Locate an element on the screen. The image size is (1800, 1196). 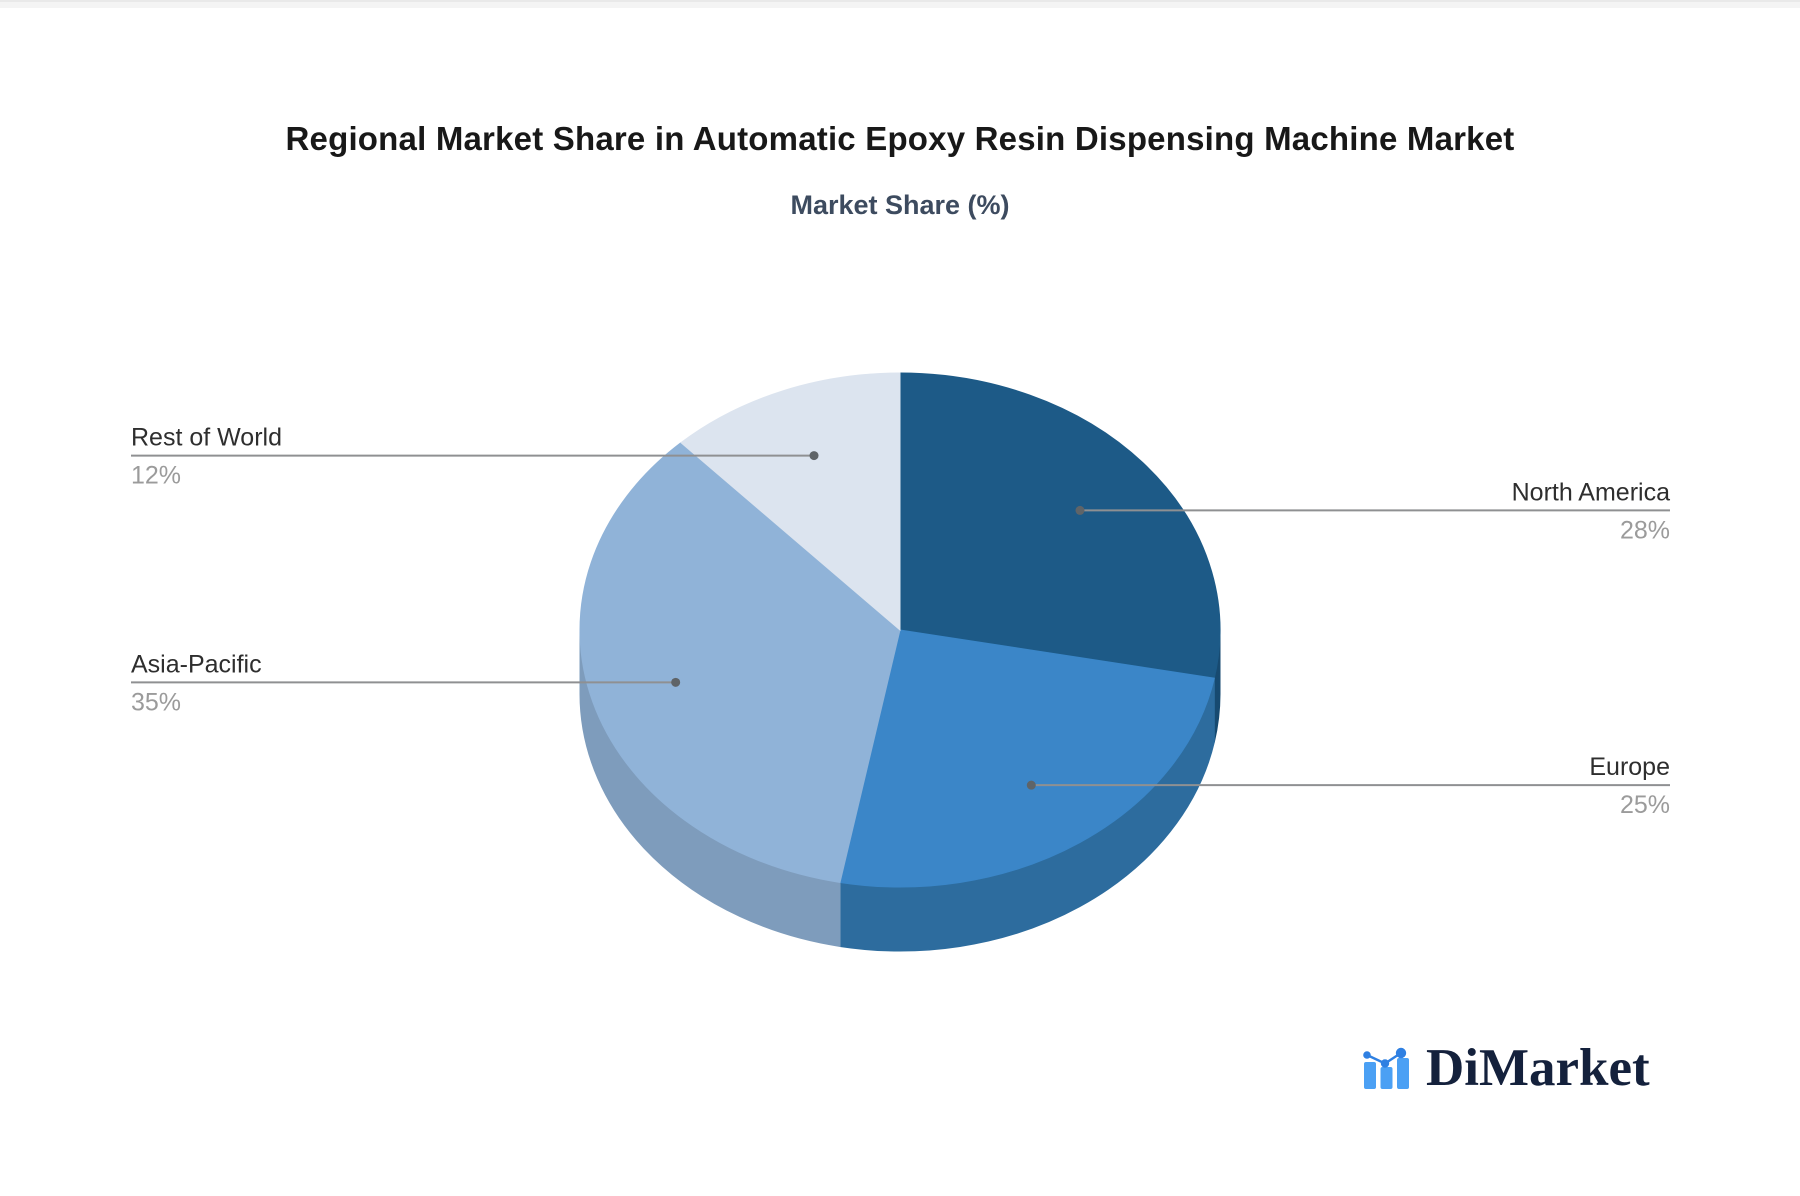
slice-label-europe: Europe is located at coordinates (1629, 767).